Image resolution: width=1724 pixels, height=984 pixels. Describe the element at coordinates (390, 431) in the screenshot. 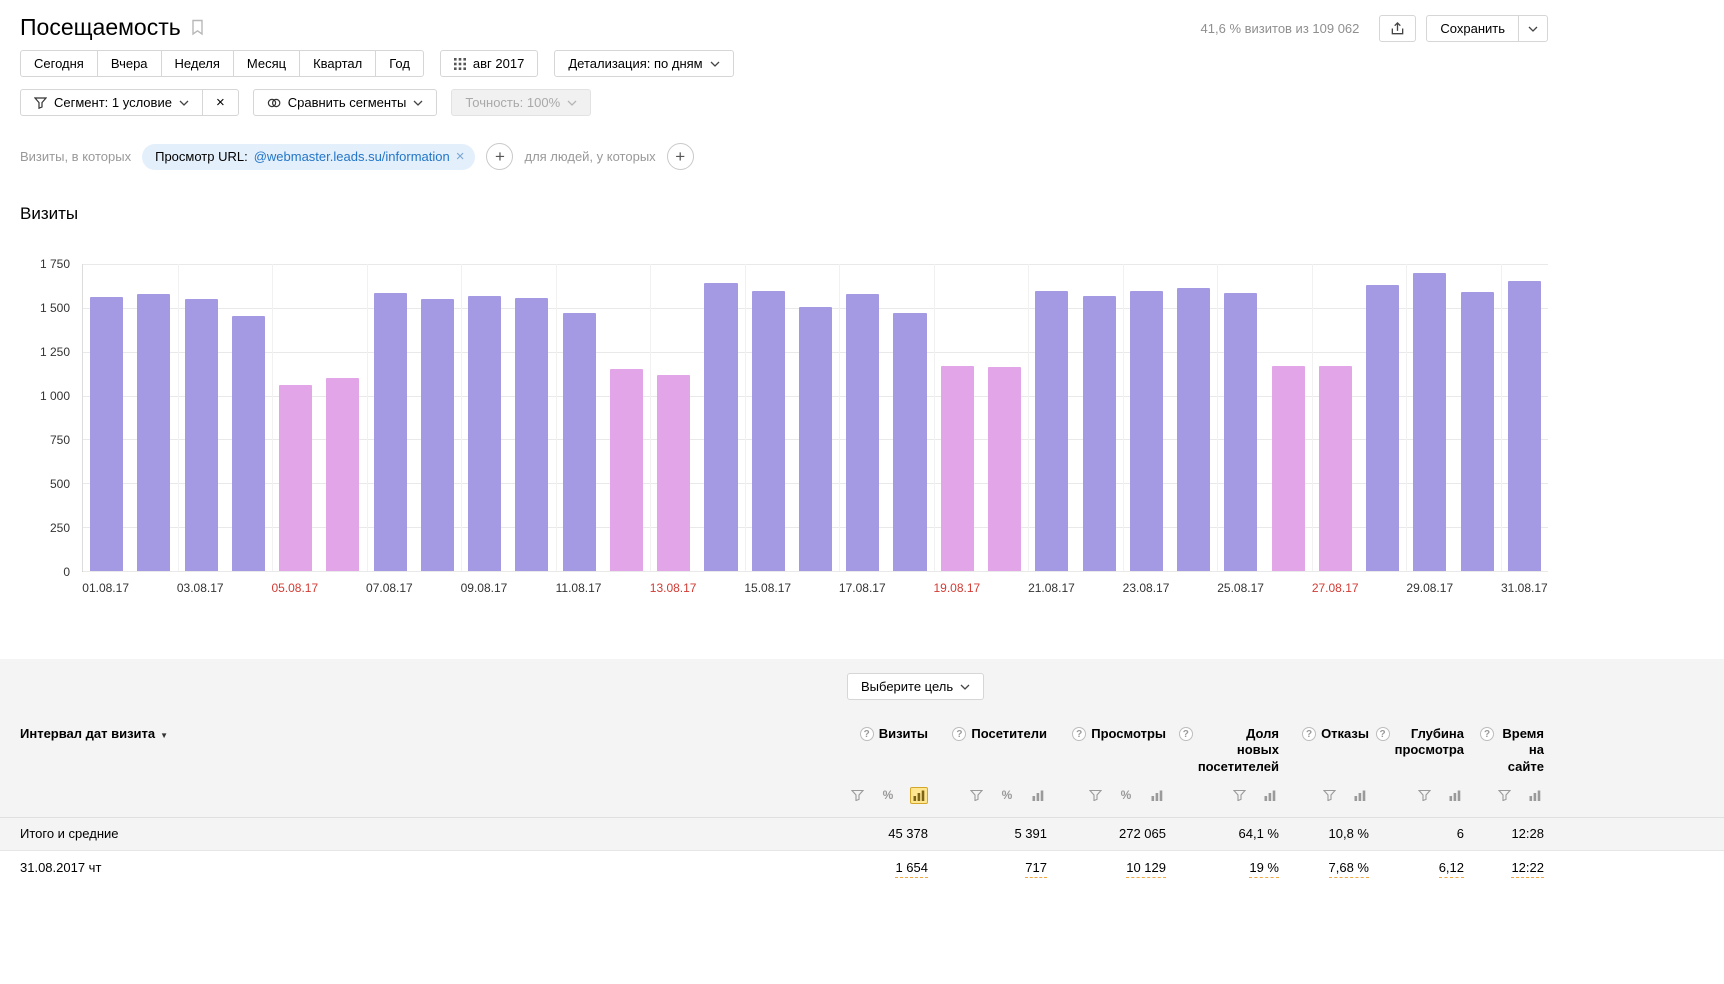

I see `chart-bar-07.08.17` at that location.